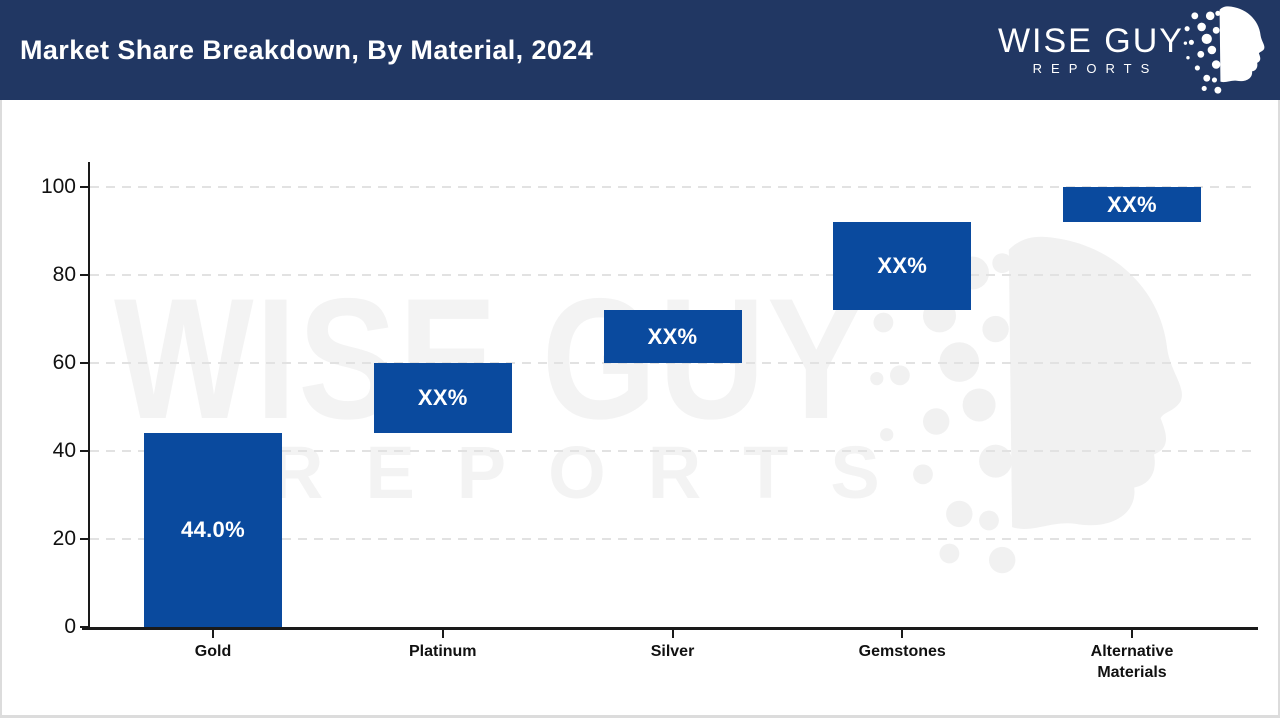  What do you see at coordinates (1132, 662) in the screenshot?
I see `x-tick-label: Alternative Materials` at bounding box center [1132, 662].